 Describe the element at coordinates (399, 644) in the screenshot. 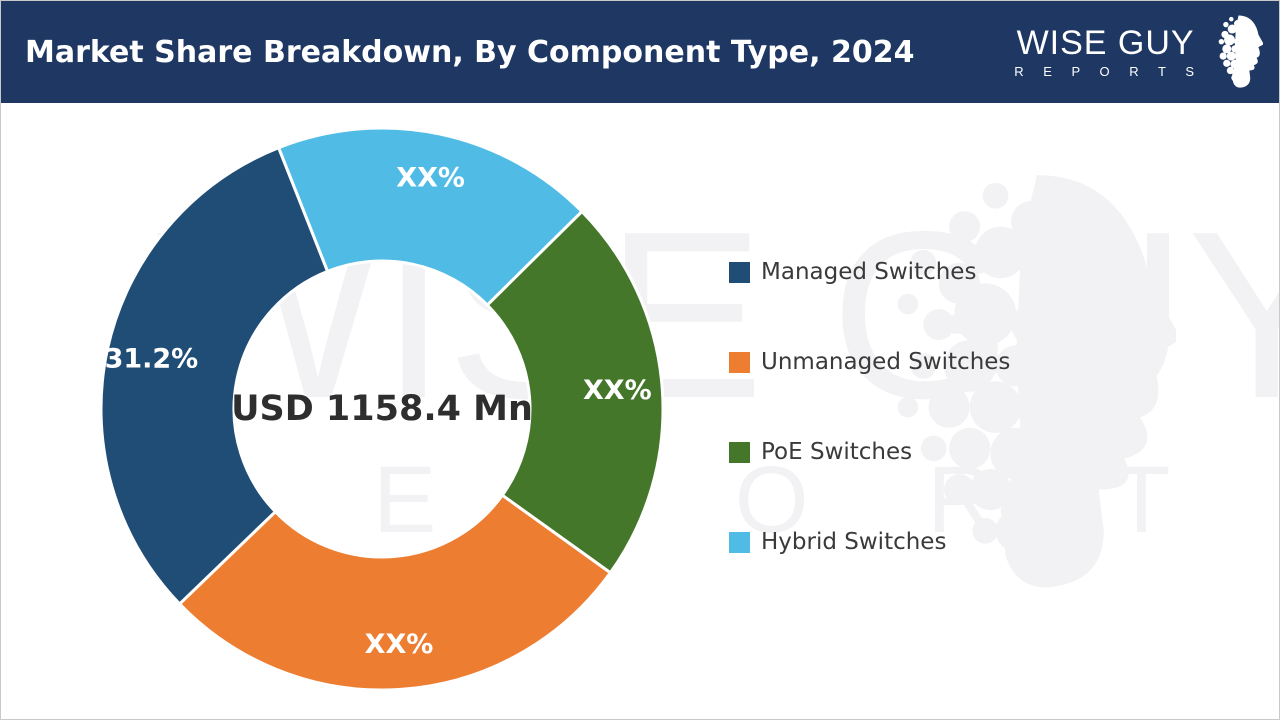

I see `donut-label-unmanaged-switches: XX%` at that location.